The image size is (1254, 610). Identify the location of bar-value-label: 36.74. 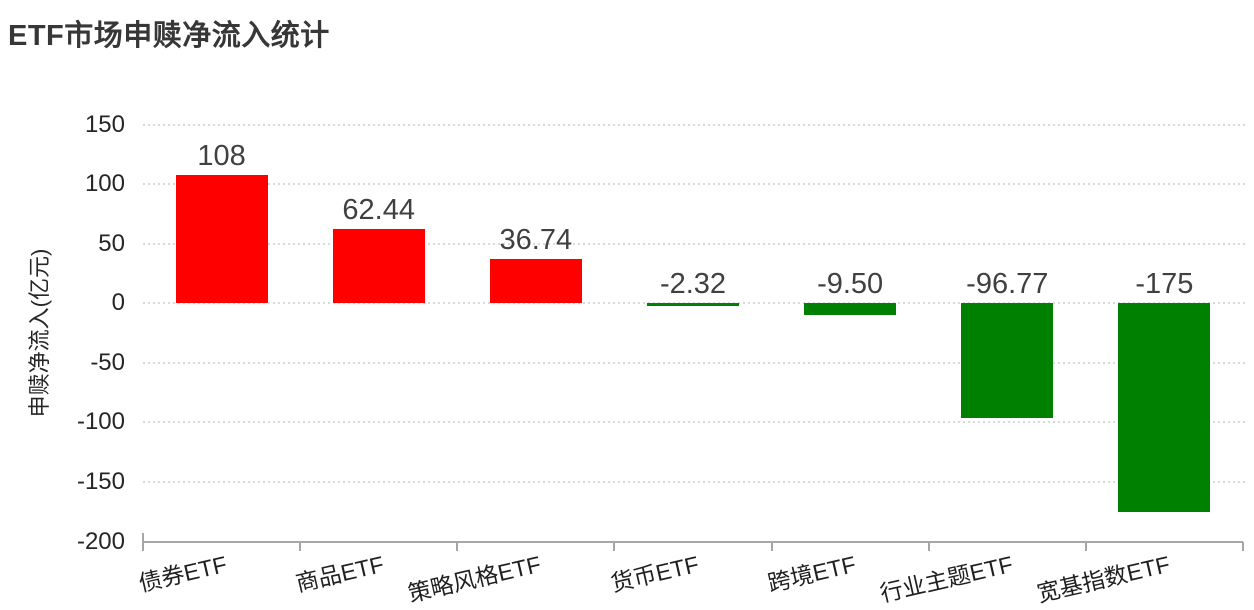
(536, 240).